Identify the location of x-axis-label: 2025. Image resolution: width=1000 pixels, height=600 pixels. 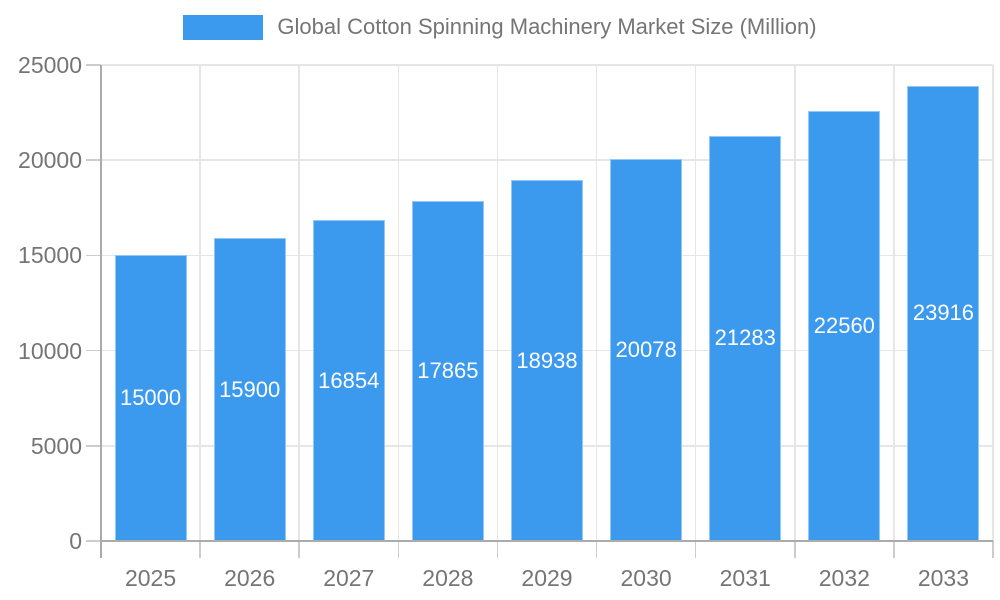
(150, 578).